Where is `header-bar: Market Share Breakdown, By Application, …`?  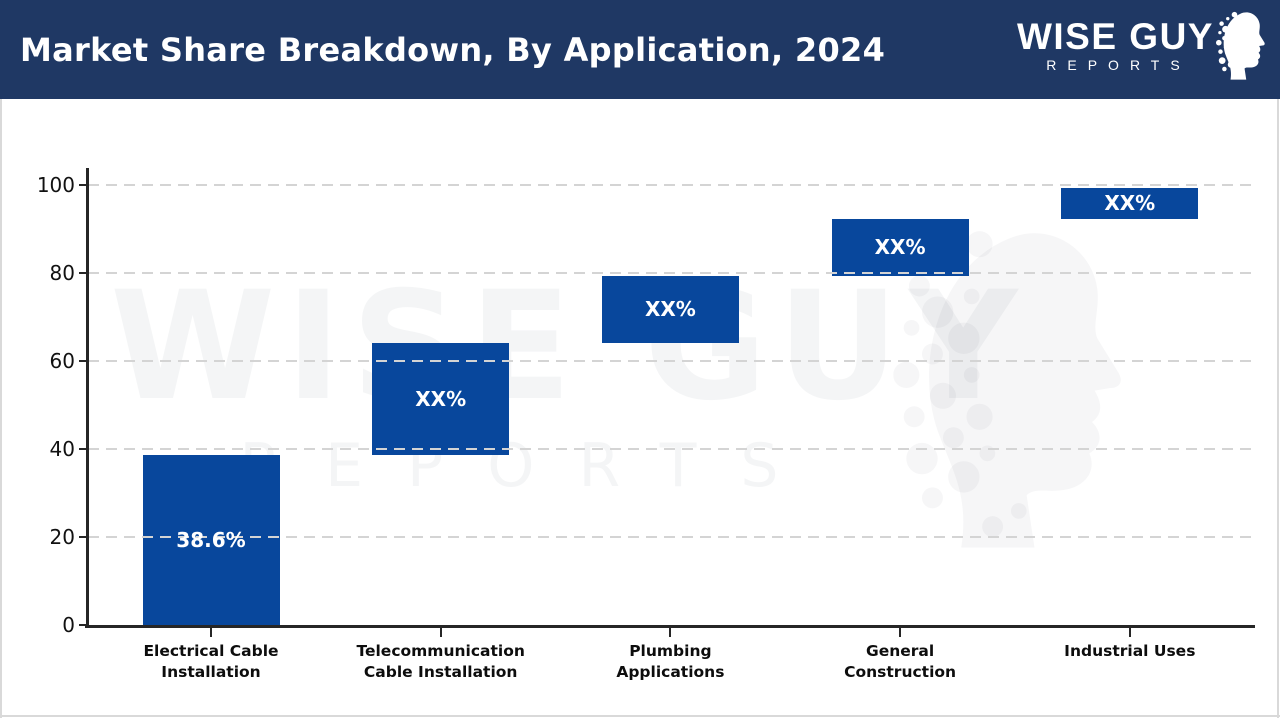
header-bar: Market Share Breakdown, By Application, … is located at coordinates (640, 49).